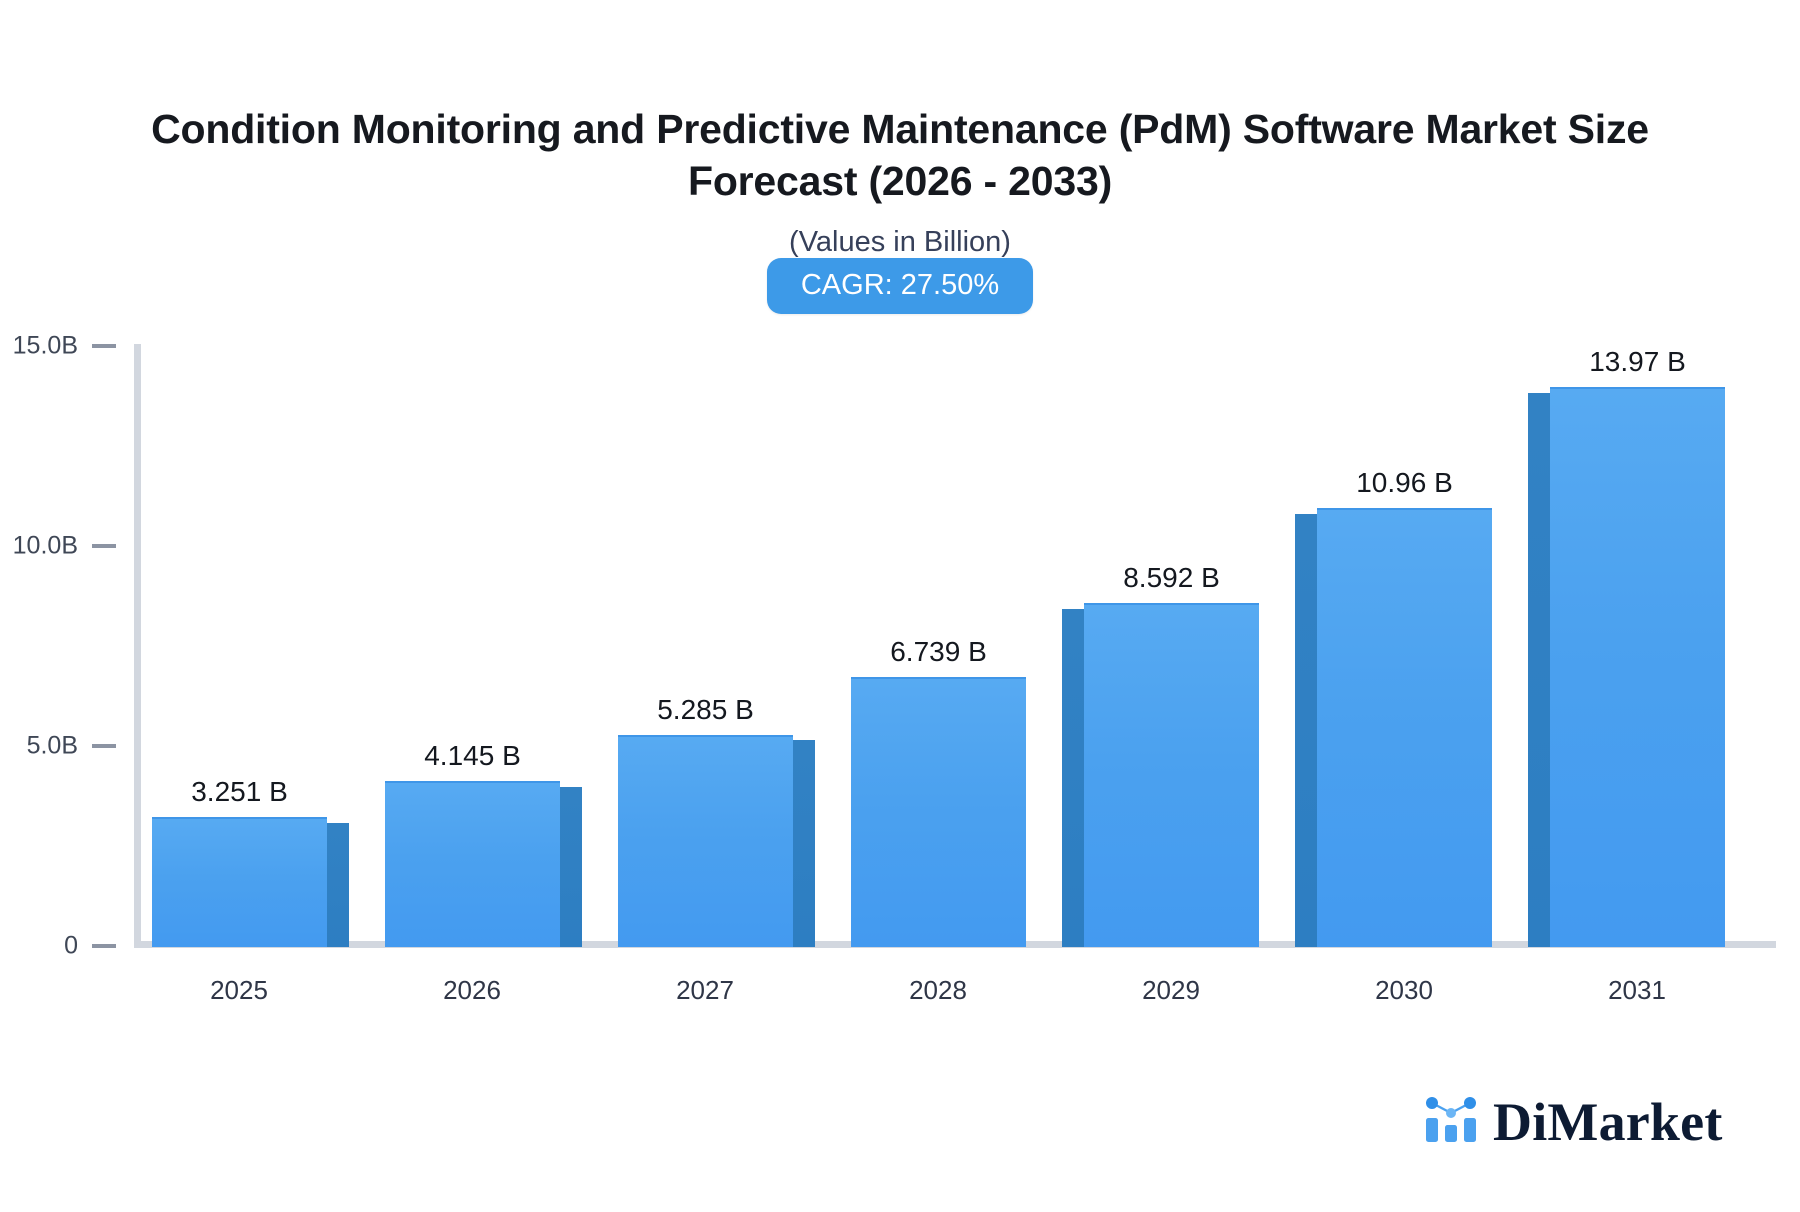  I want to click on bar-value-label-2026: 4.145 B, so click(472, 755).